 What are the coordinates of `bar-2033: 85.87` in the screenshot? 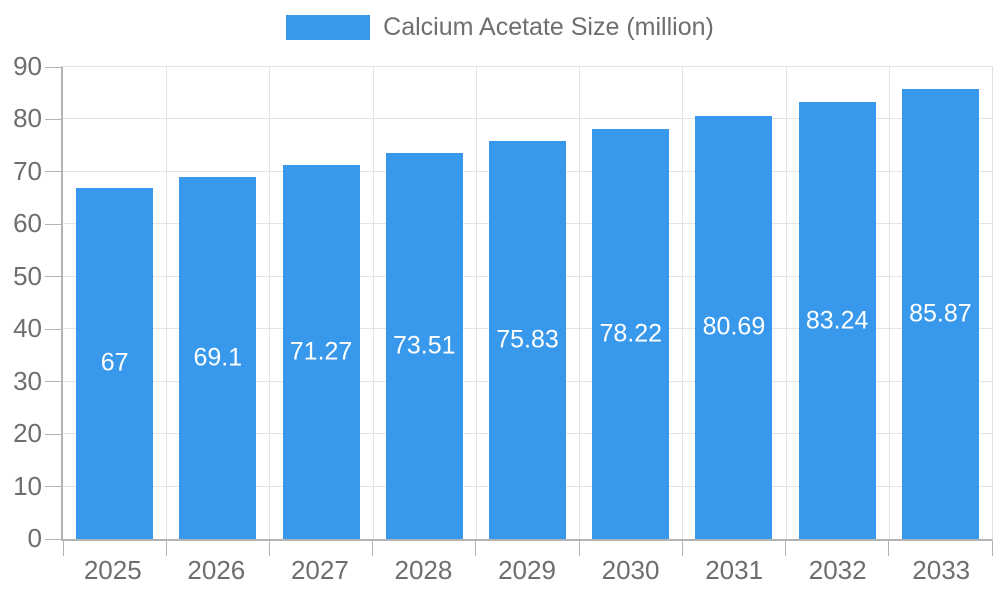 It's located at (940, 313).